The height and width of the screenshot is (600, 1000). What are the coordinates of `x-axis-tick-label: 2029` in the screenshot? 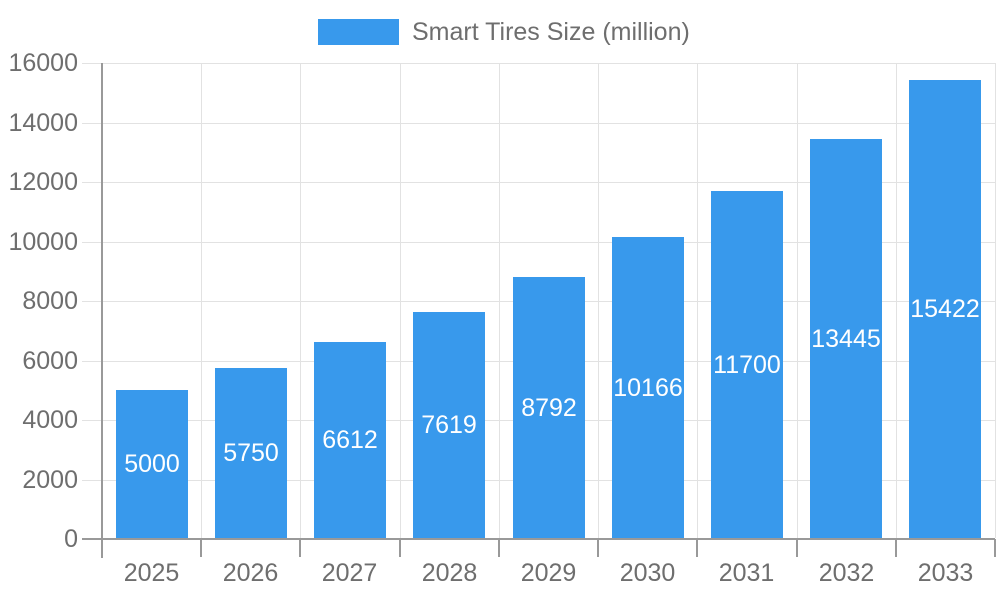 It's located at (548, 573).